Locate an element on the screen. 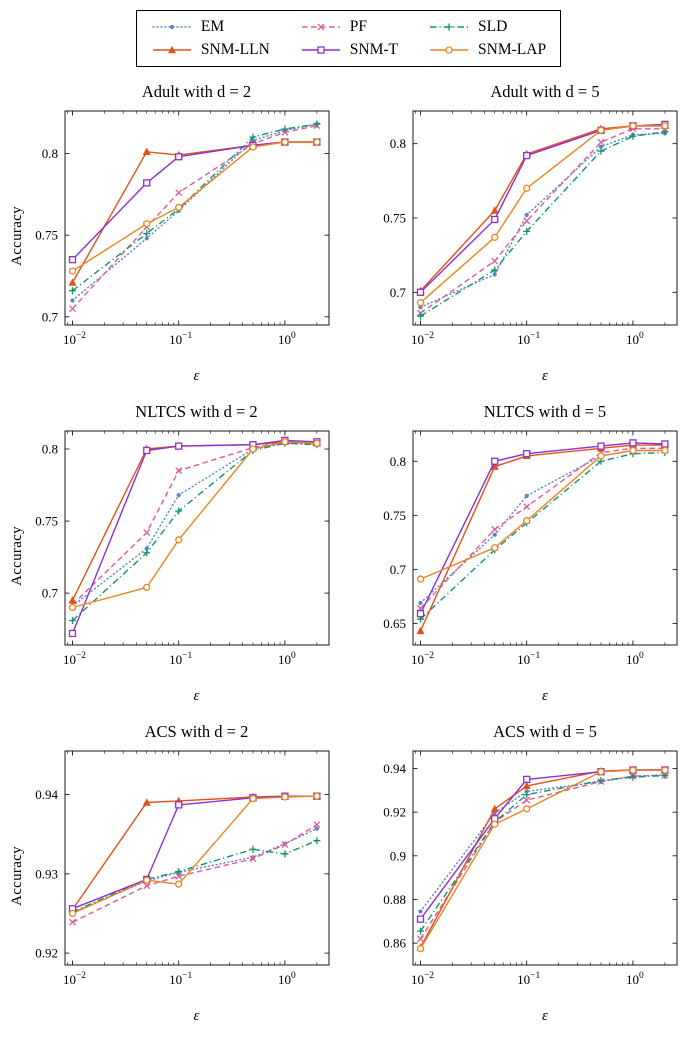  axes: 0.86 0.88 0.9 0.92 0.94 10⁻² 10⁻¹ 10⁰ is located at coordinates (530, 868).